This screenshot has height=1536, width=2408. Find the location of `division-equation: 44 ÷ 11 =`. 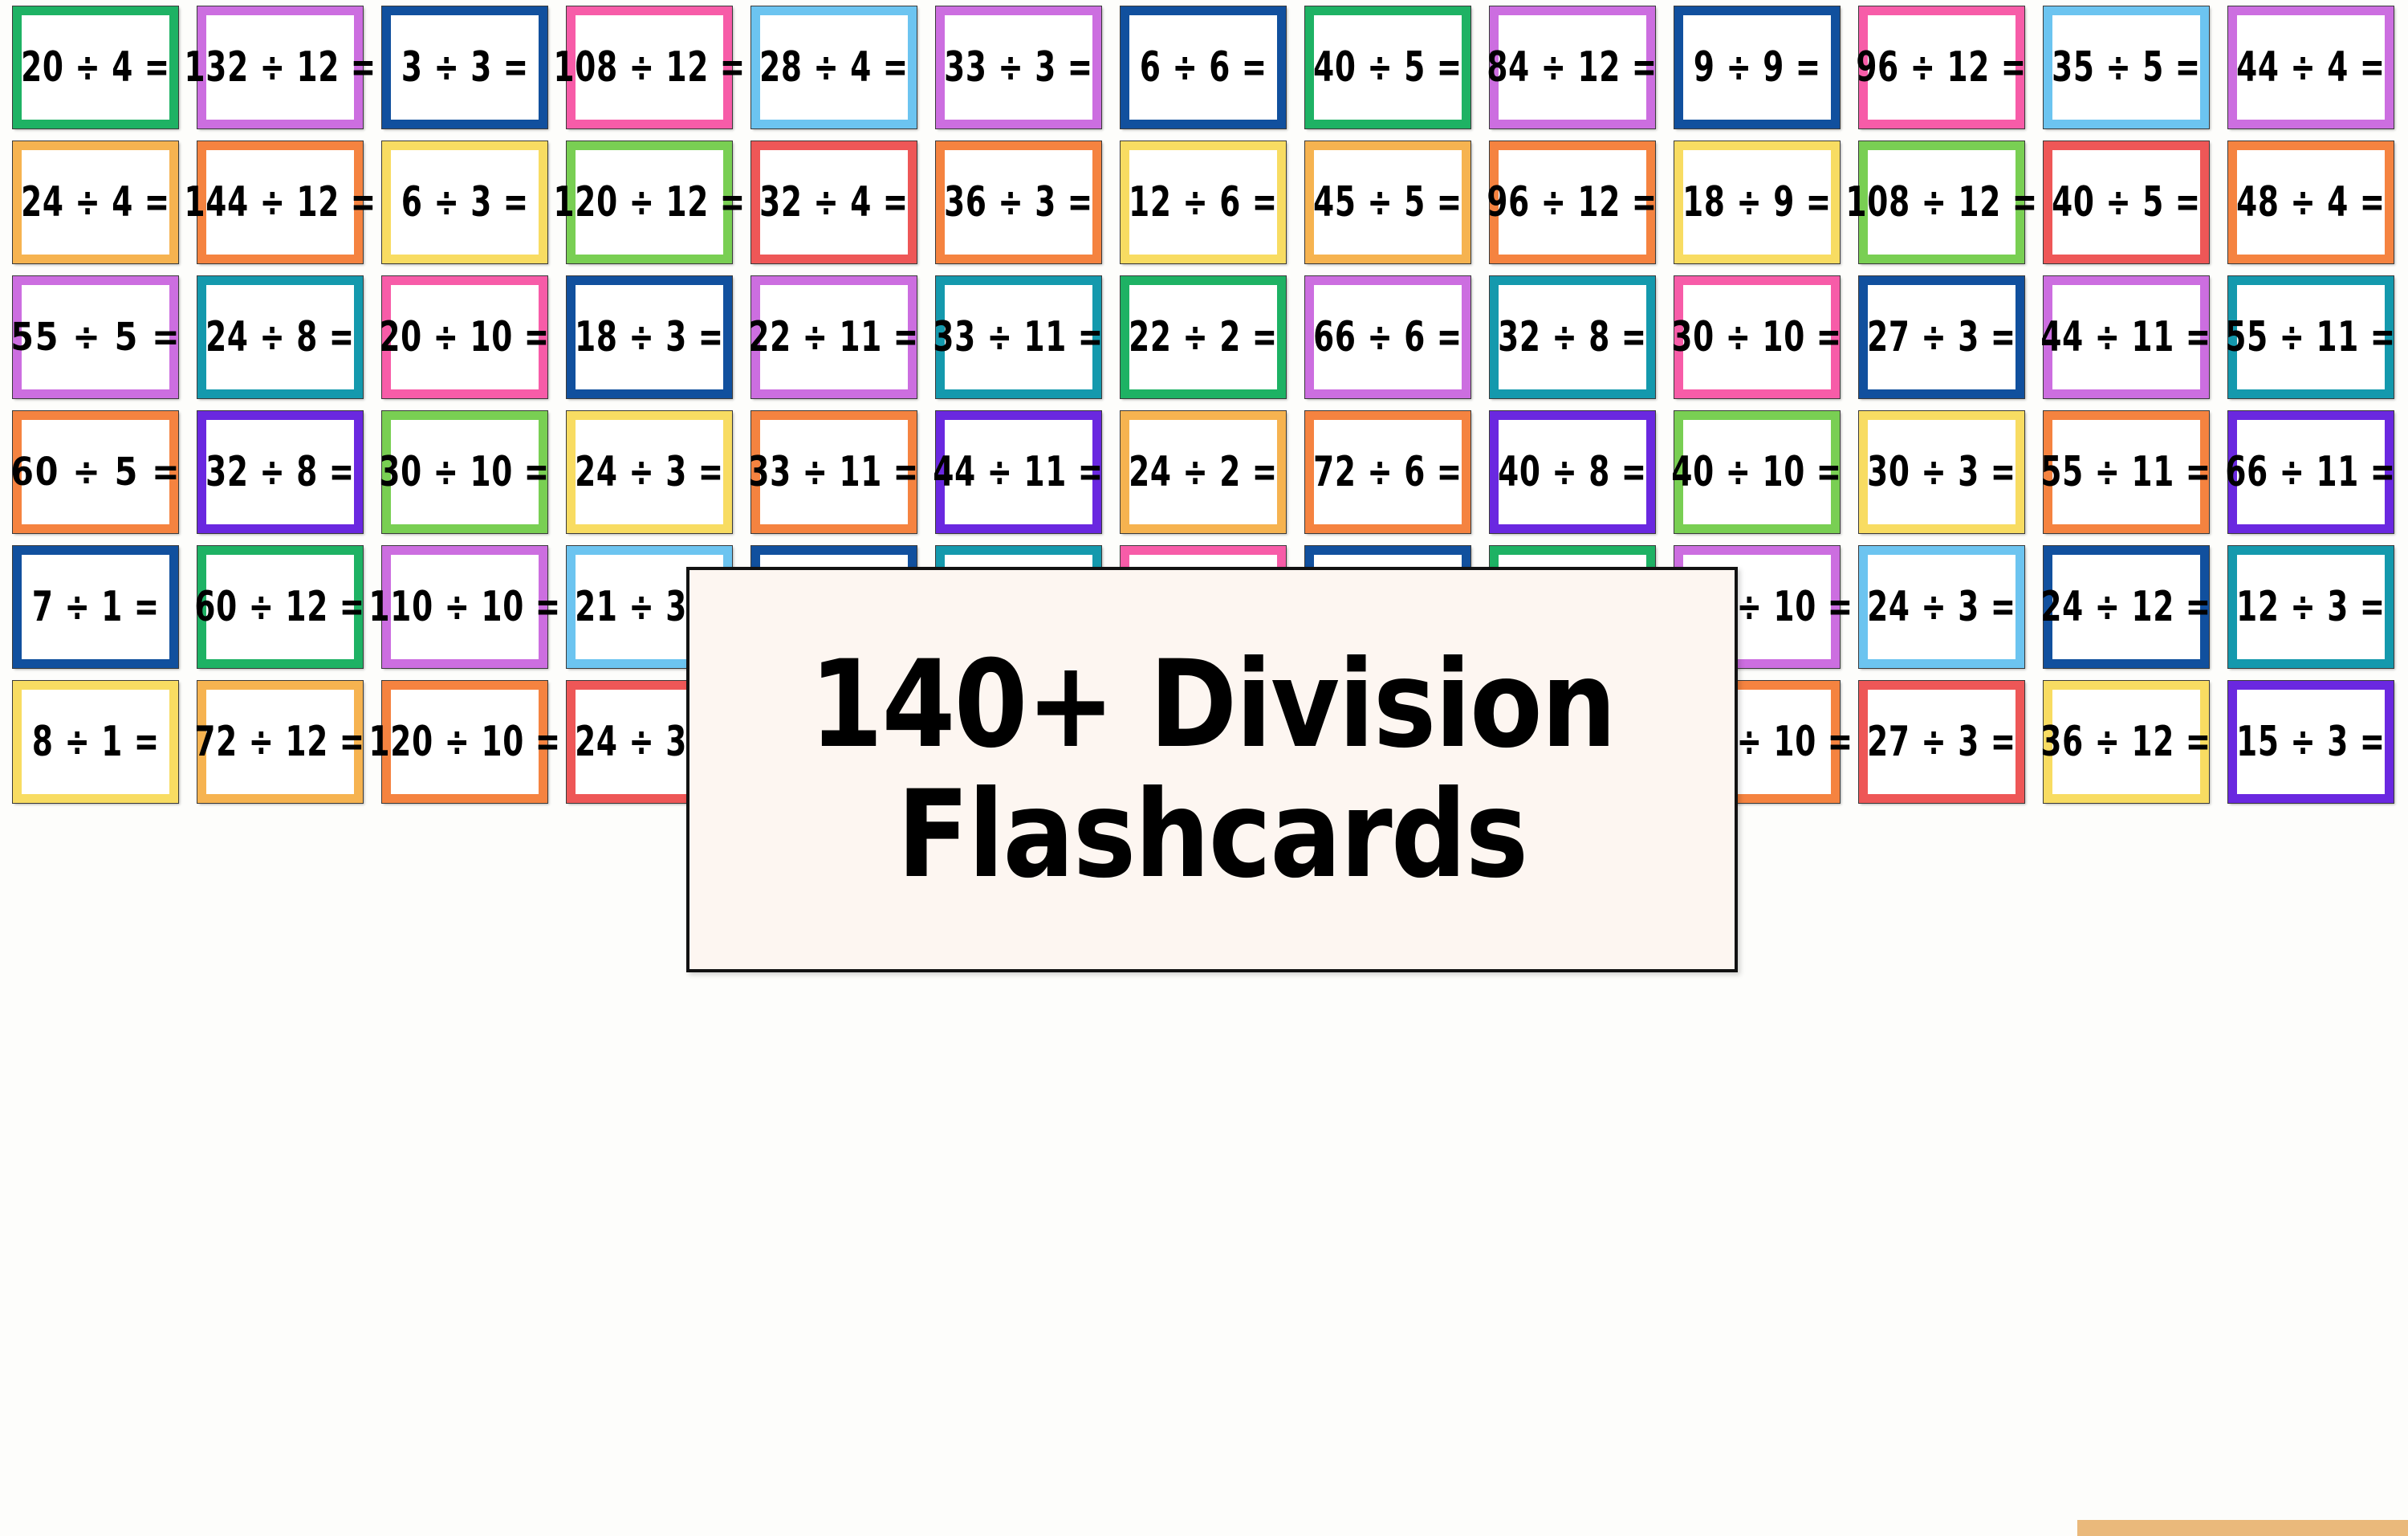

division-equation: 44 ÷ 11 = is located at coordinates (1019, 472).